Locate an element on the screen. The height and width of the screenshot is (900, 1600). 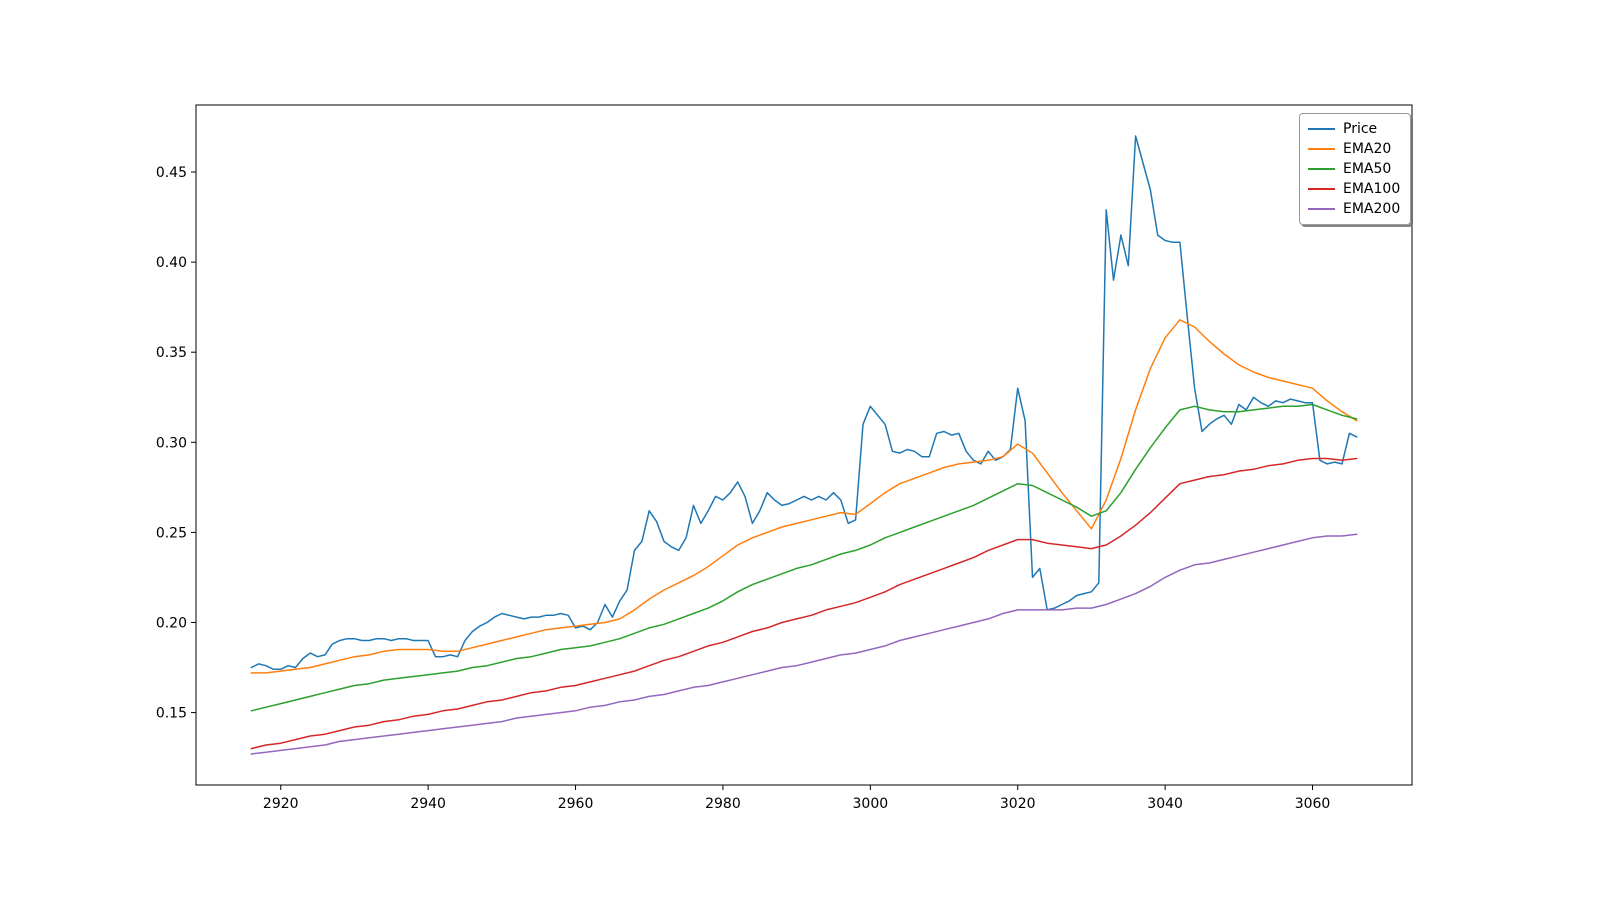
y-tick-label: 0.25 is located at coordinates (171, 533).